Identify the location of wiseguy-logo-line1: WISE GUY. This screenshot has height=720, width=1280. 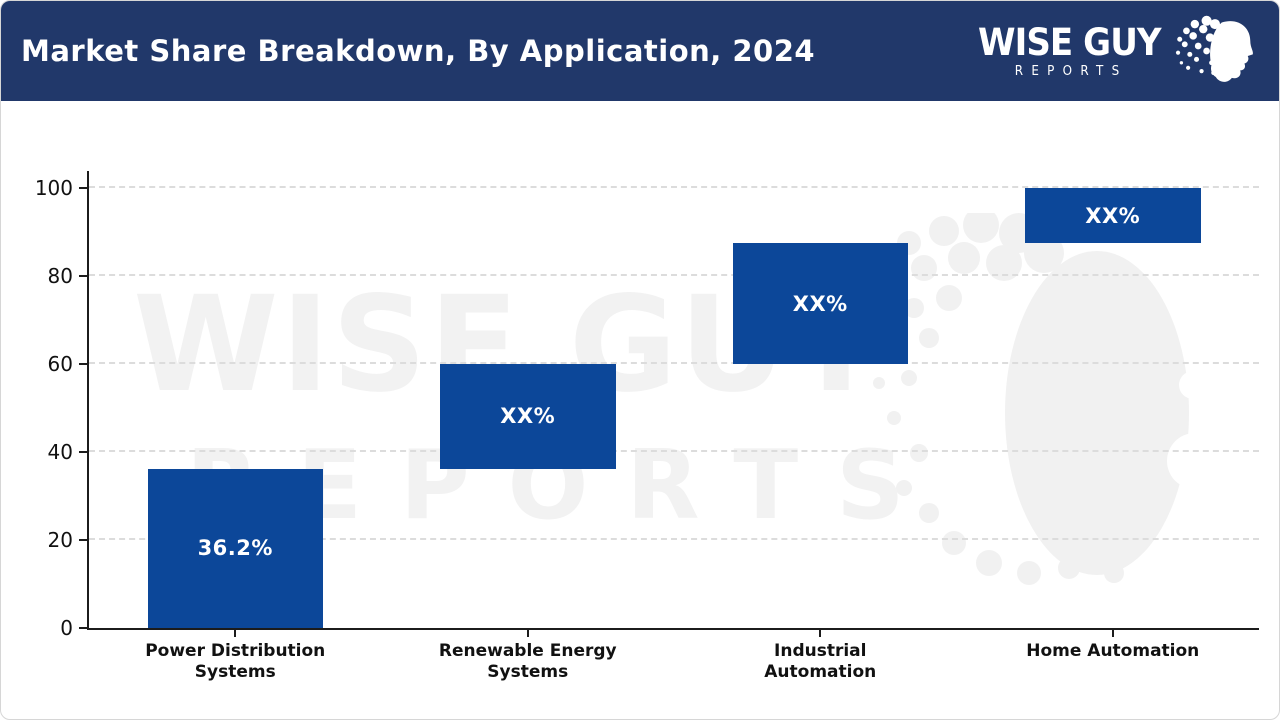
(1070, 42).